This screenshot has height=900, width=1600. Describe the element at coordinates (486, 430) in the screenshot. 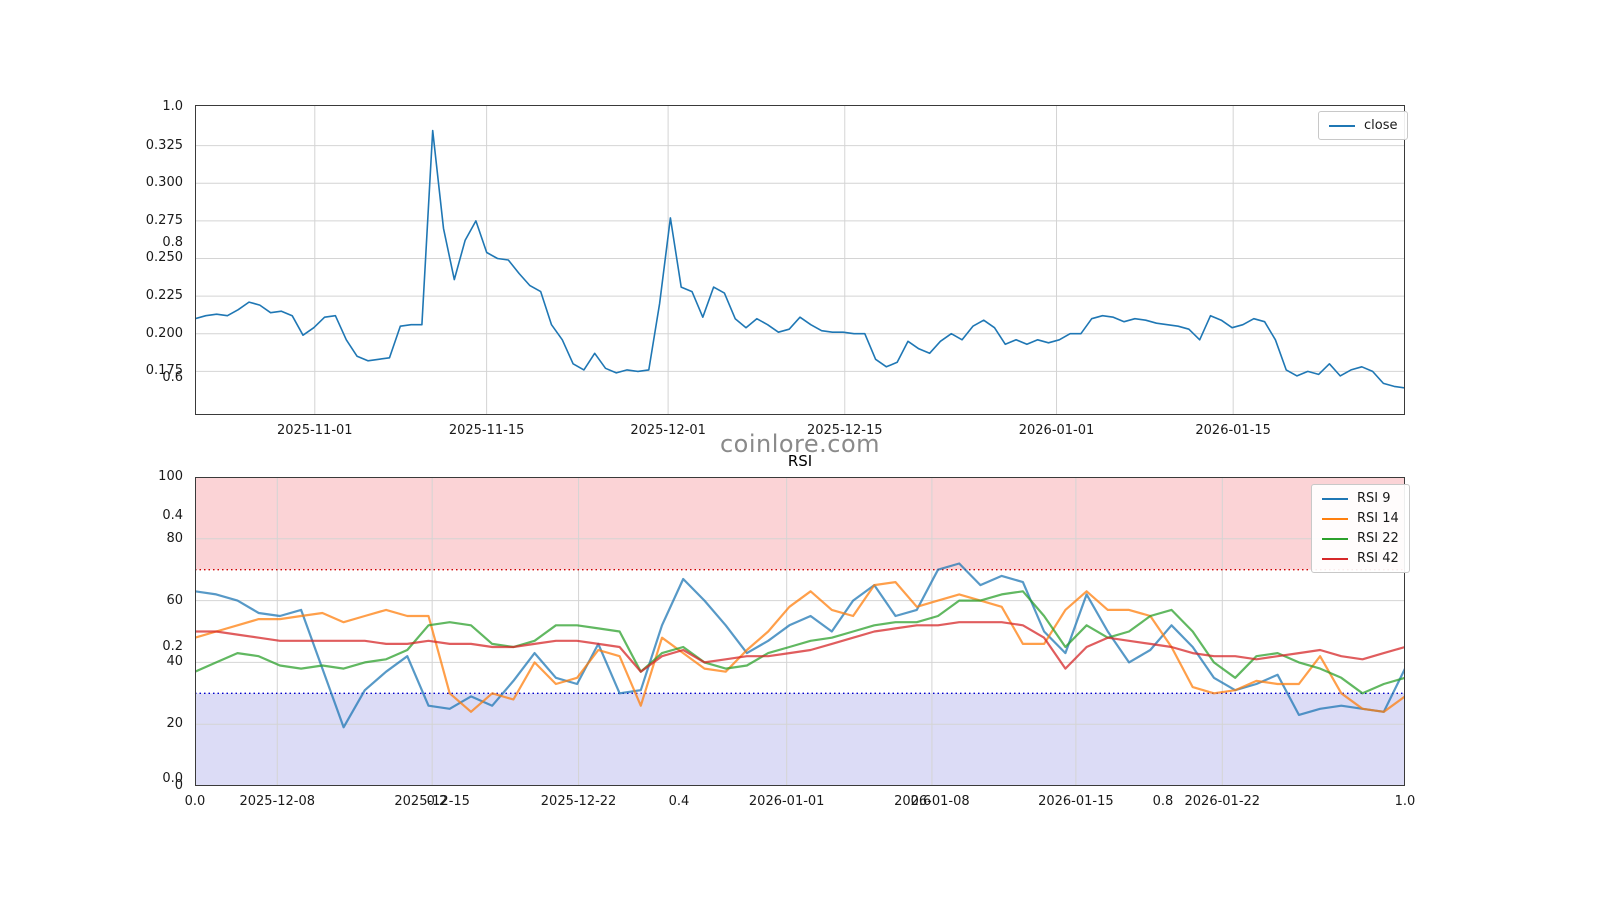

I see `price-x-tick-label: 2025-11-15` at that location.